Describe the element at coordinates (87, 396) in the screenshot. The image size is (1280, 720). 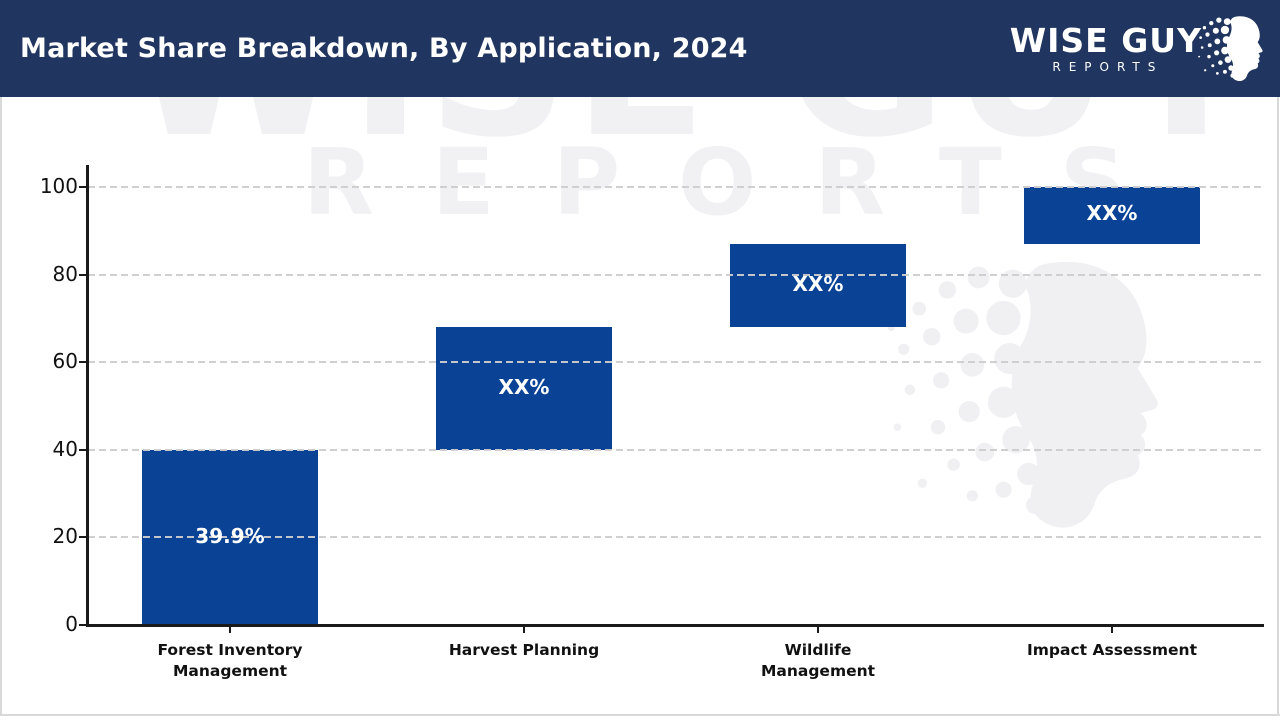
I see `y-axis-line` at that location.